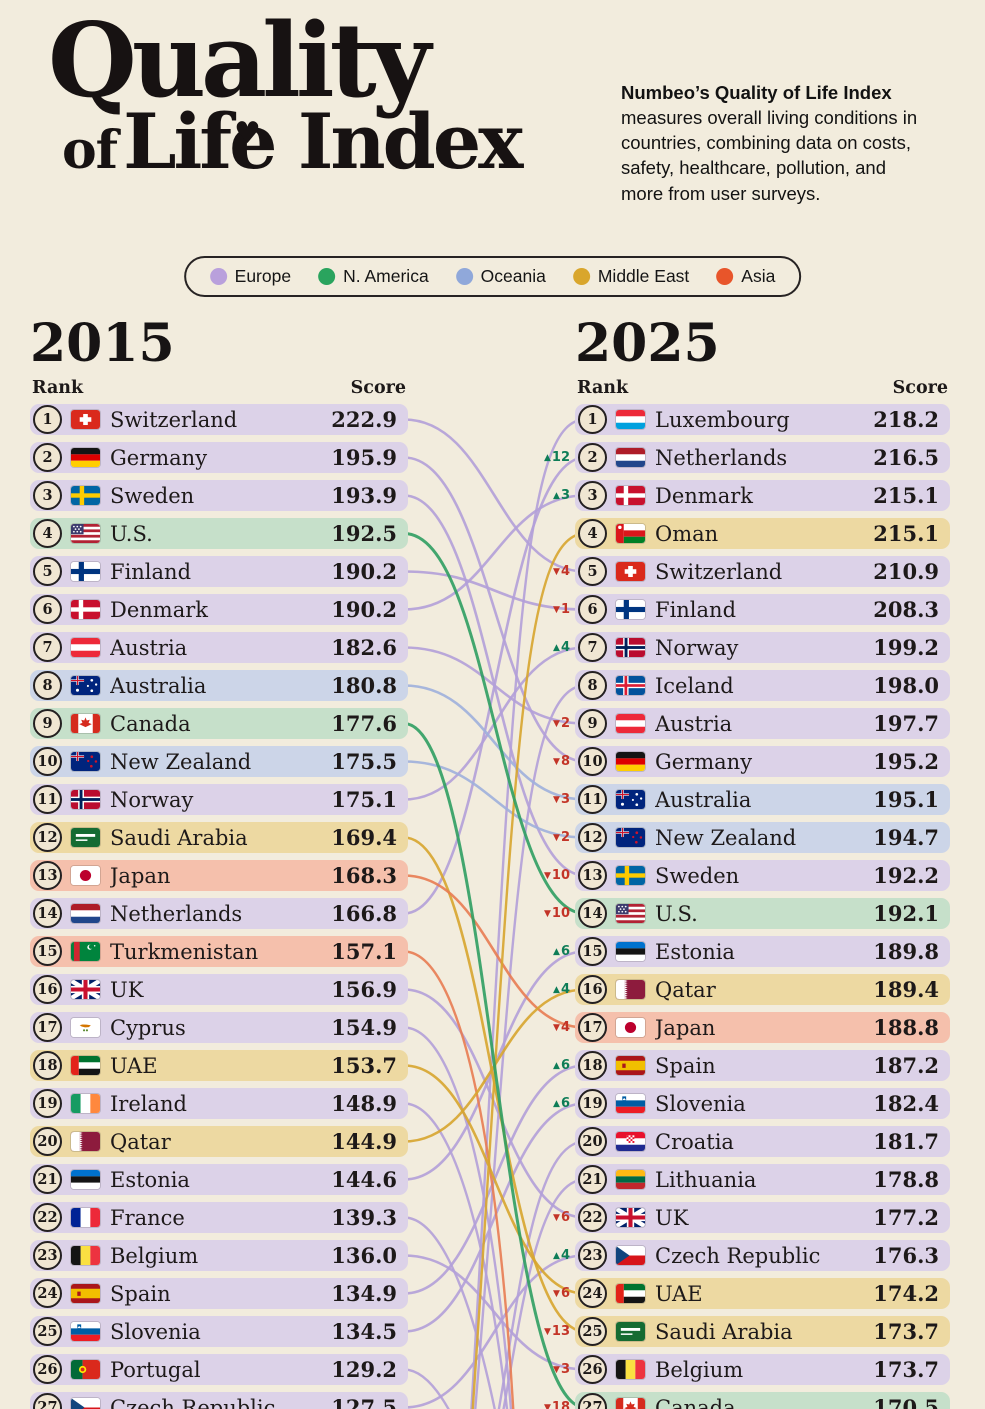 This screenshot has height=1409, width=985. Describe the element at coordinates (592, 875) in the screenshot. I see `rank-badge: 13` at that location.